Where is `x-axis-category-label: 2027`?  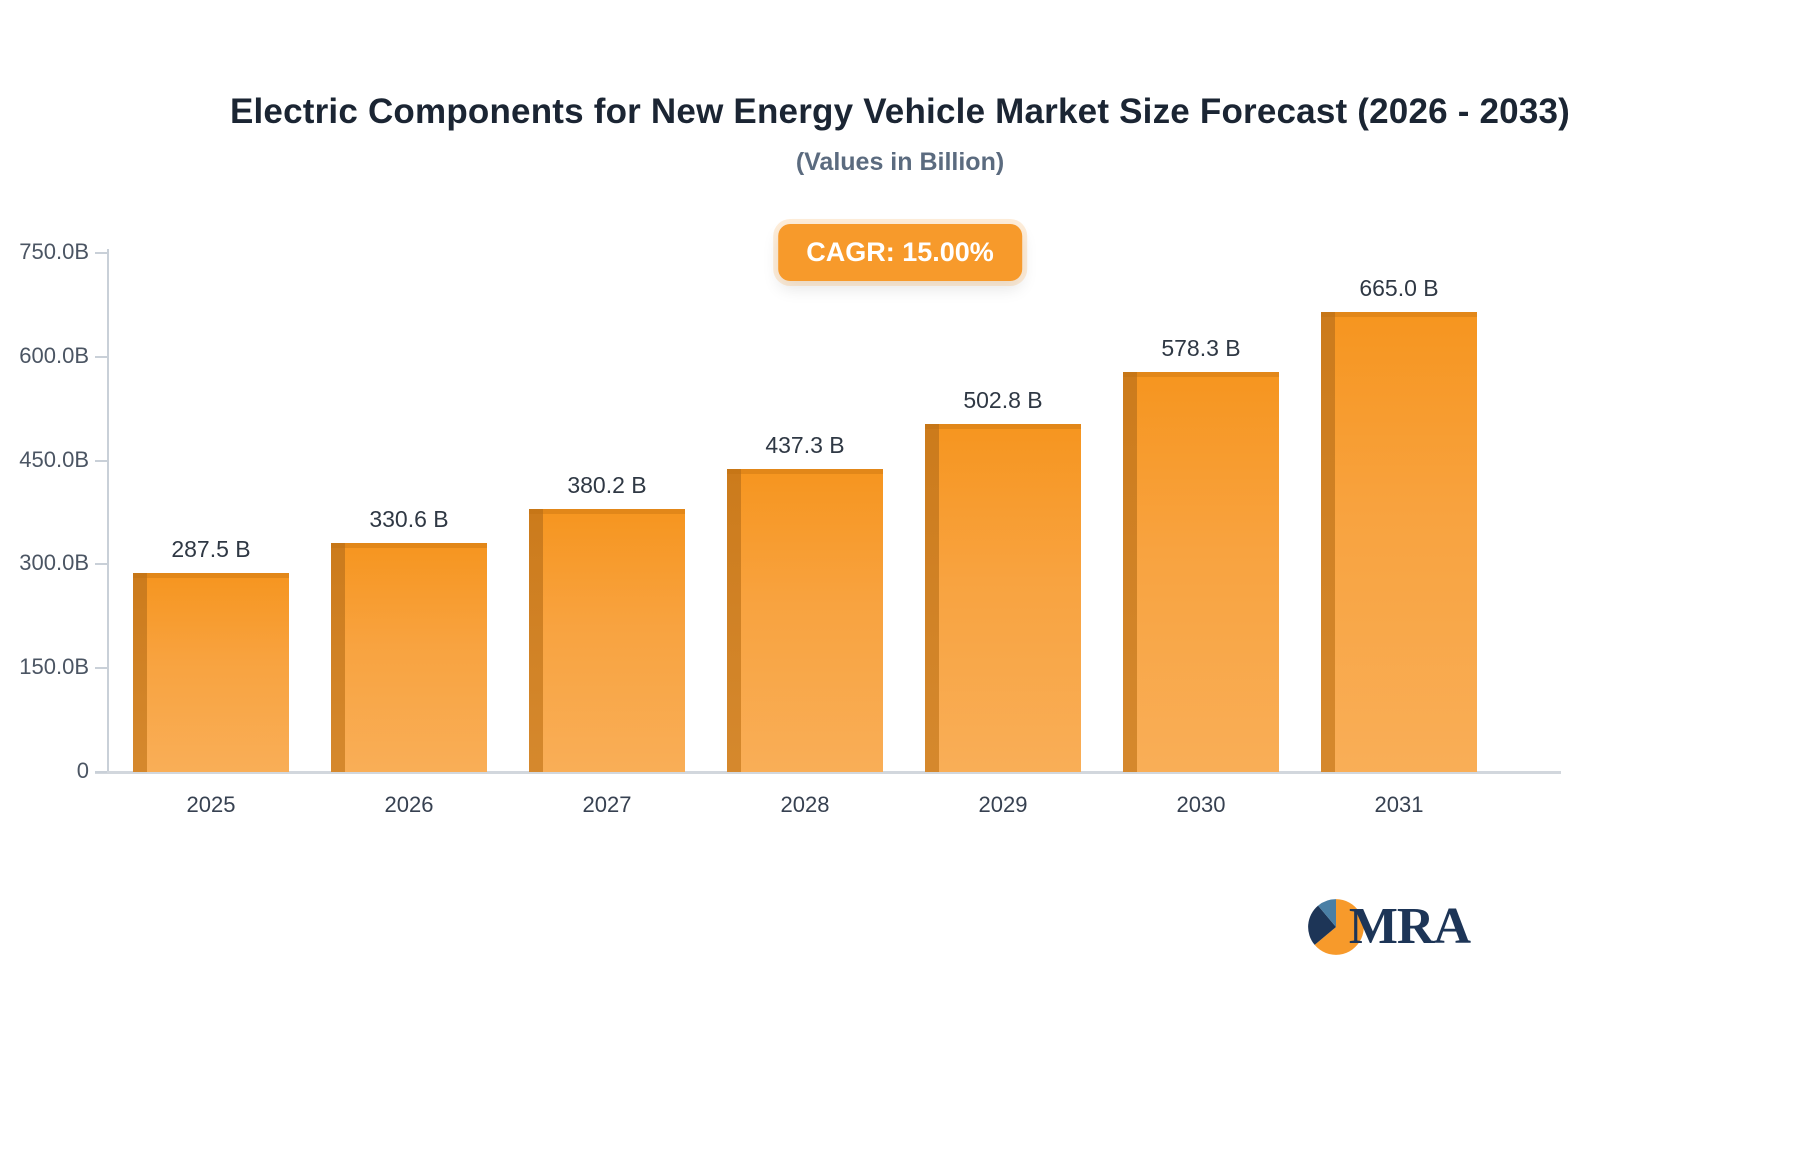
x-axis-category-label: 2027 is located at coordinates (607, 804).